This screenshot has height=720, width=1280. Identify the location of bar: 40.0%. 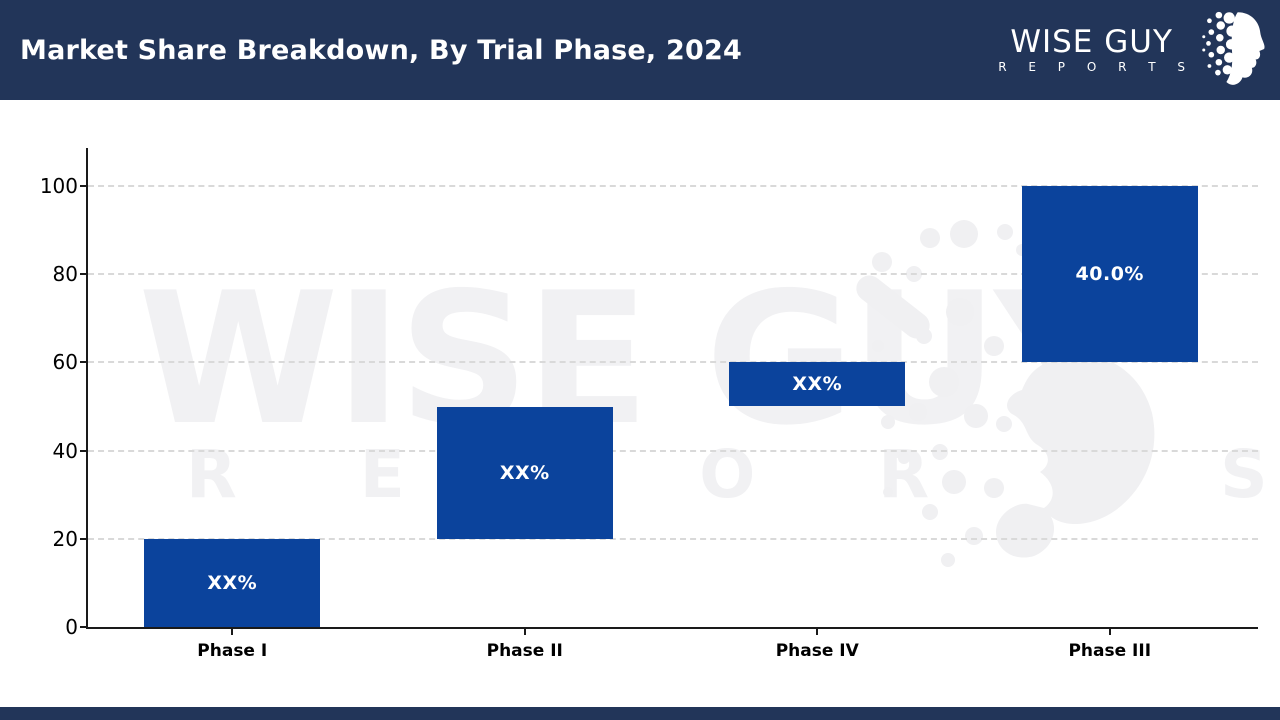
(1109, 274).